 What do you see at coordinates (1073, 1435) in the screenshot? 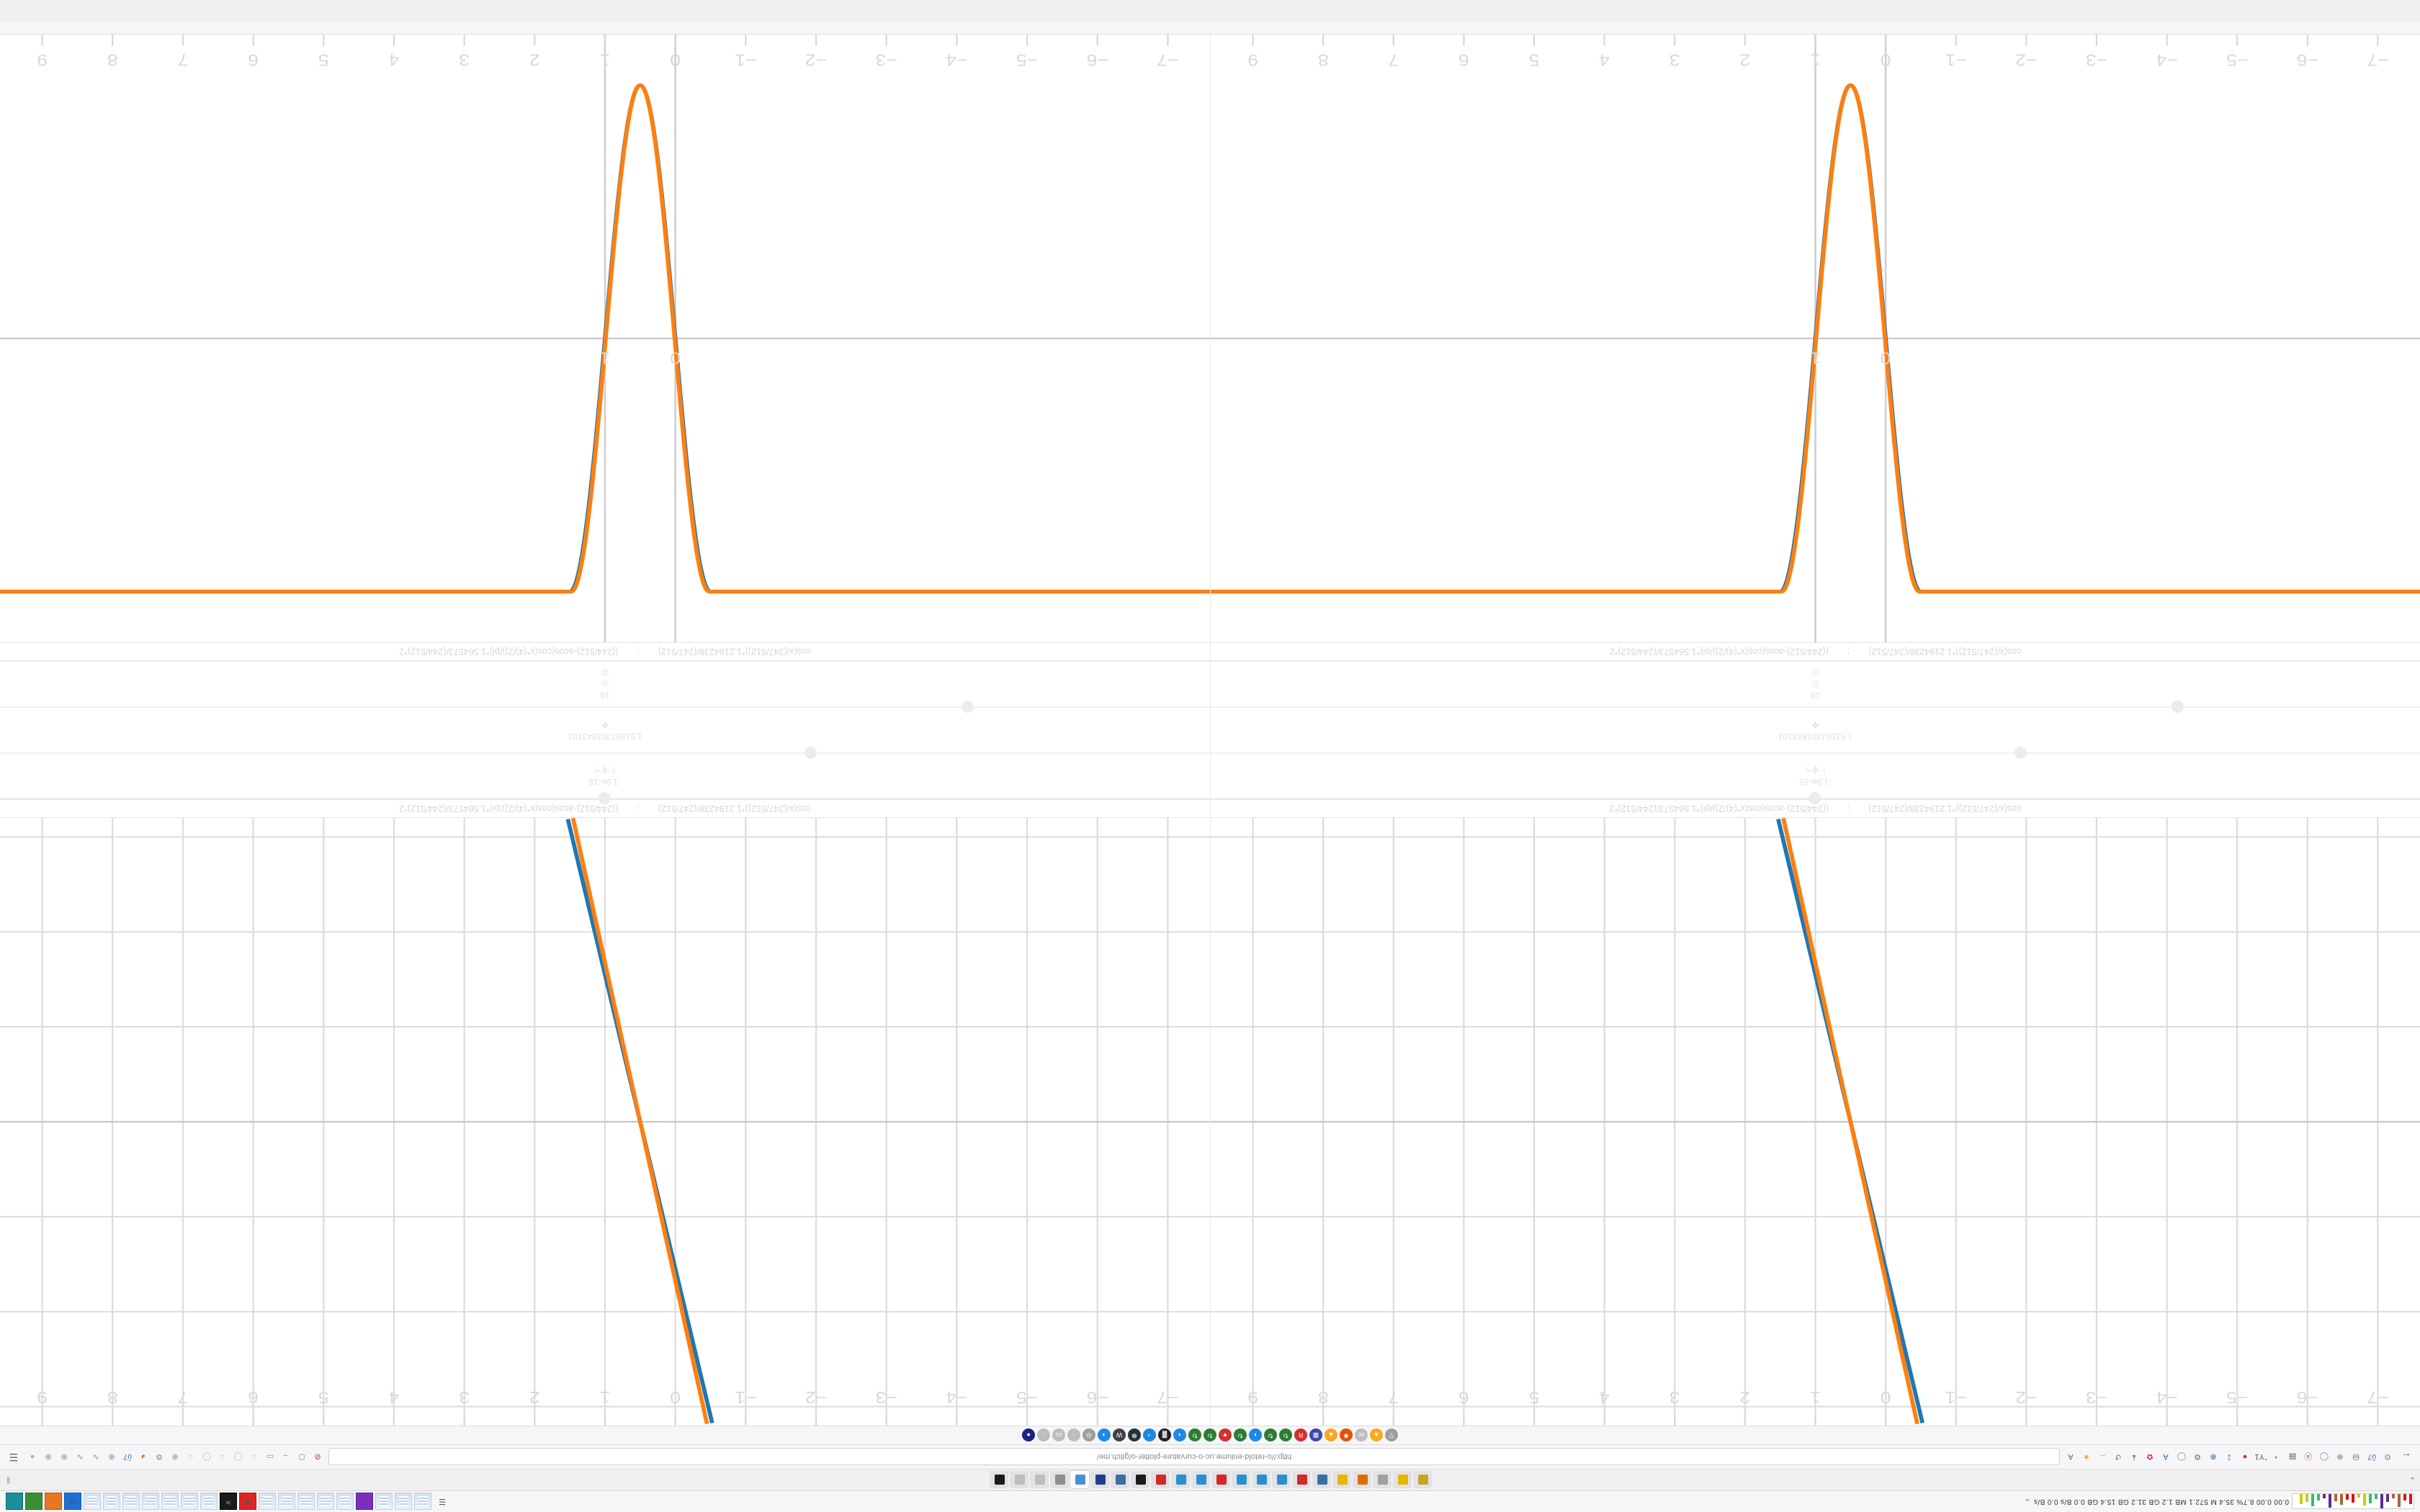
I see `bookmark-22: ◌` at bounding box center [1073, 1435].